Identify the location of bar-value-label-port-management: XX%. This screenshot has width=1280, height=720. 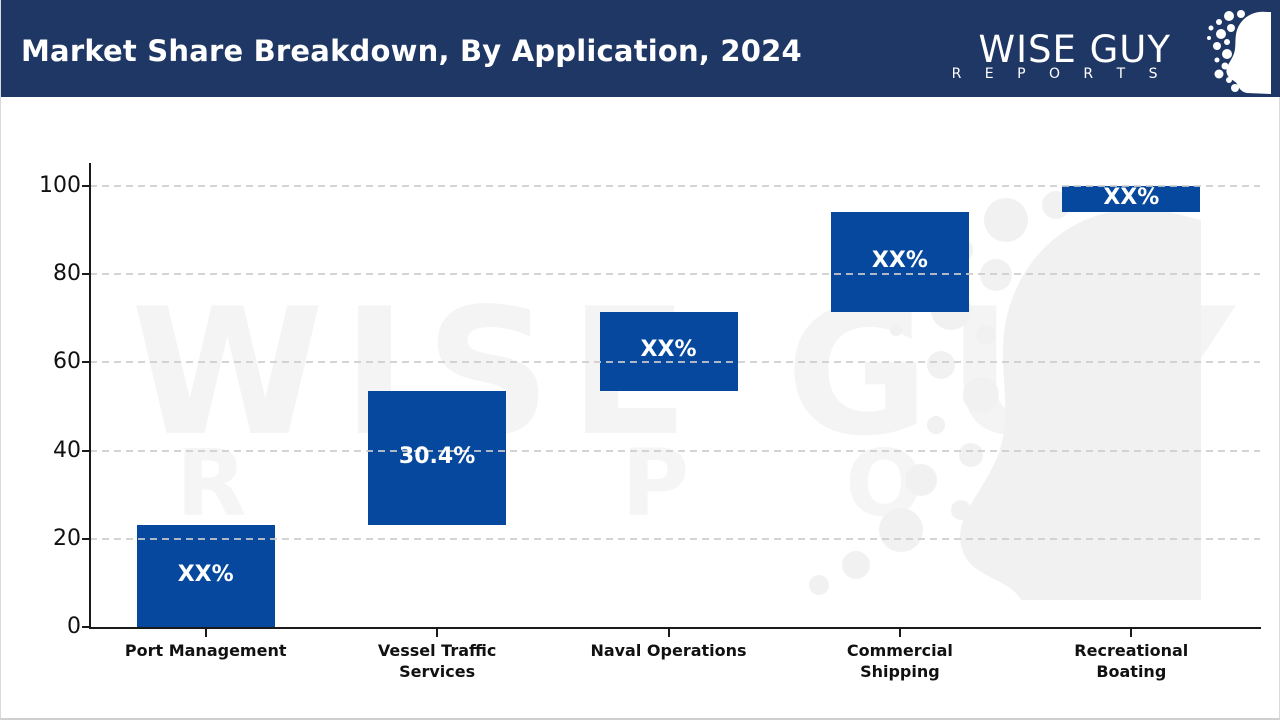
(205, 574).